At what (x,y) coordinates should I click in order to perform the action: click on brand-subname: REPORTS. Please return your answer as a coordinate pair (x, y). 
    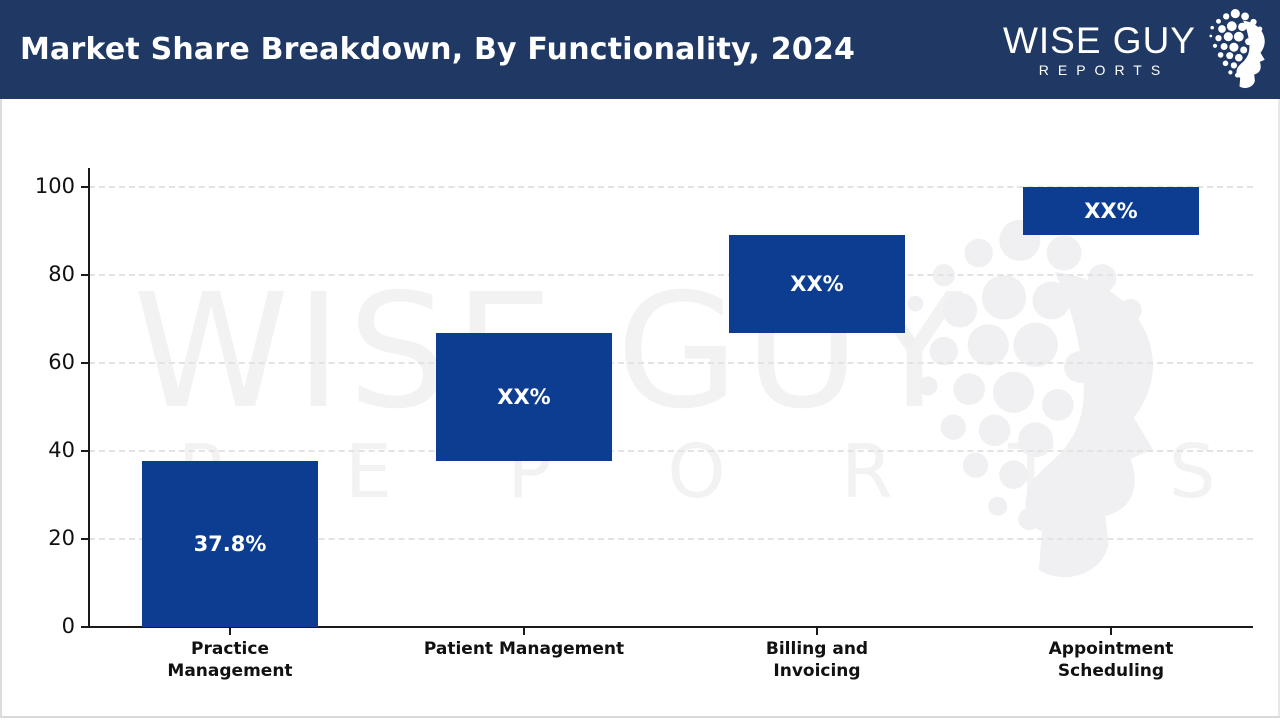
    Looking at the image, I should click on (1104, 69).